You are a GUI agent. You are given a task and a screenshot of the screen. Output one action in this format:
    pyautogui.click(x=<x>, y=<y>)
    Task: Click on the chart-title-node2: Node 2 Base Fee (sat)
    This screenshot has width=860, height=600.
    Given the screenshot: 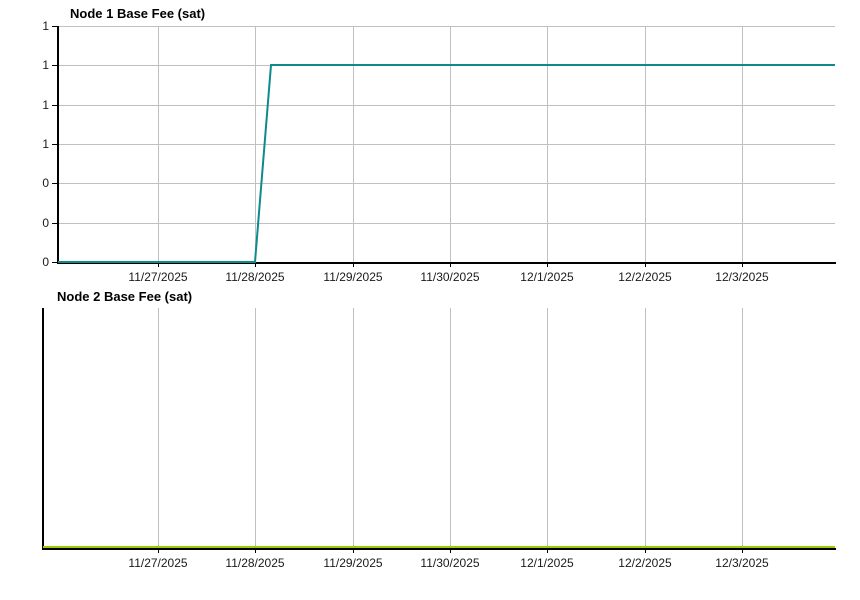 What is the action you would take?
    pyautogui.click(x=125, y=296)
    